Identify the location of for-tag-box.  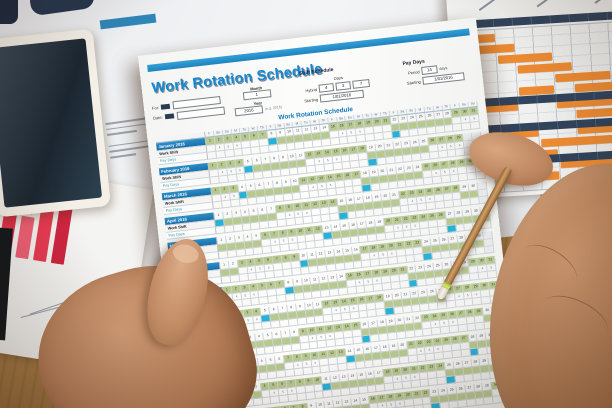
(165, 106).